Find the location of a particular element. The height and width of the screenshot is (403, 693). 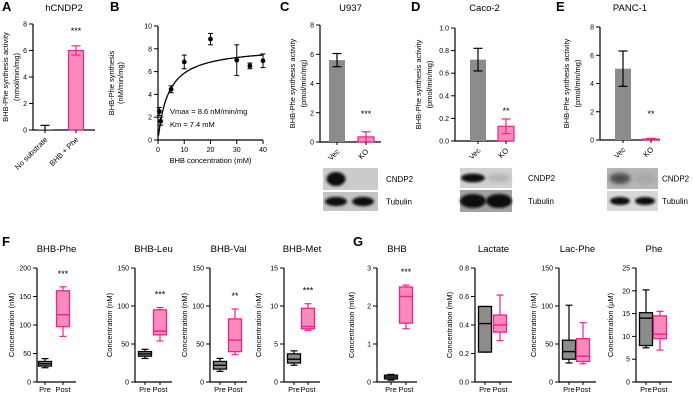

y-tick-label: 100 is located at coordinates (547, 307).